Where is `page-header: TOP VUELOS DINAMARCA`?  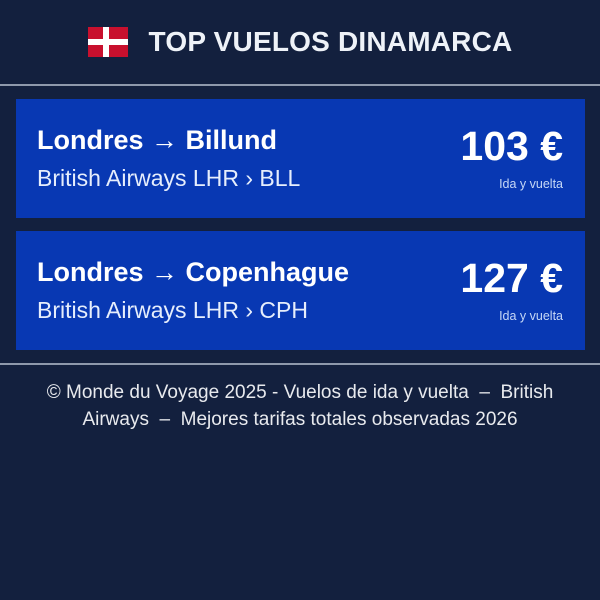 page-header: TOP VUELOS DINAMARCA is located at coordinates (300, 43).